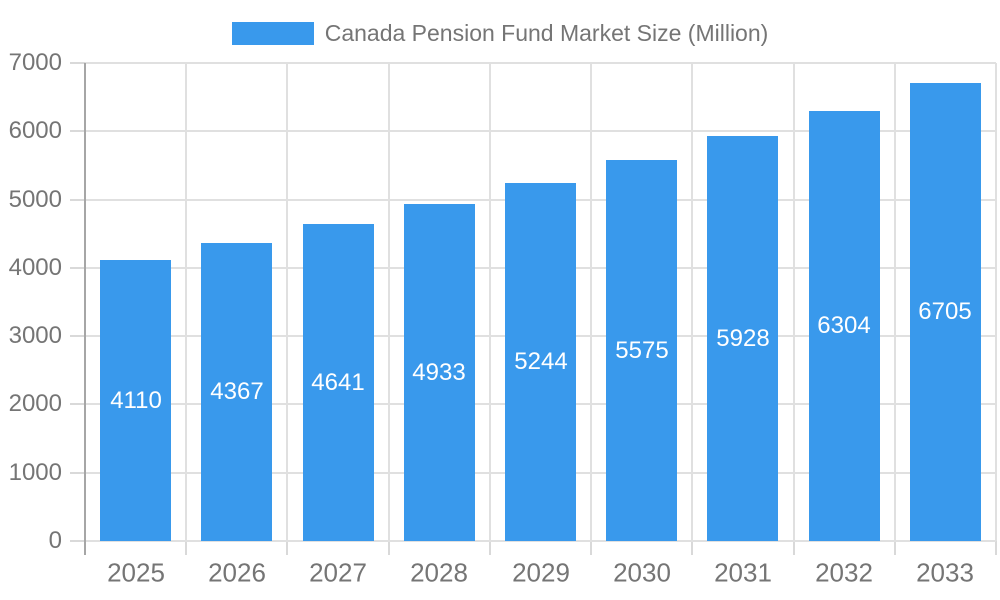 Image resolution: width=1000 pixels, height=600 pixels. I want to click on y-axis-label: 3000, so click(35, 335).